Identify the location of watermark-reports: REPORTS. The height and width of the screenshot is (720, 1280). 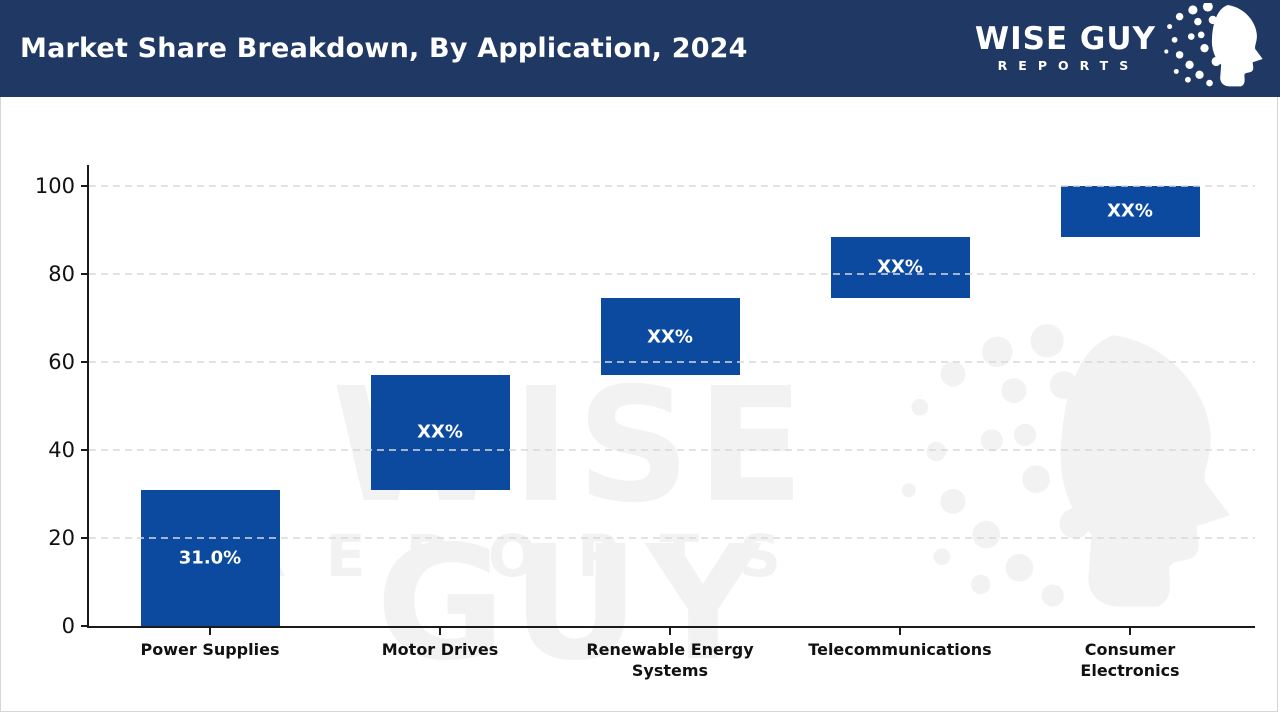
(531, 556).